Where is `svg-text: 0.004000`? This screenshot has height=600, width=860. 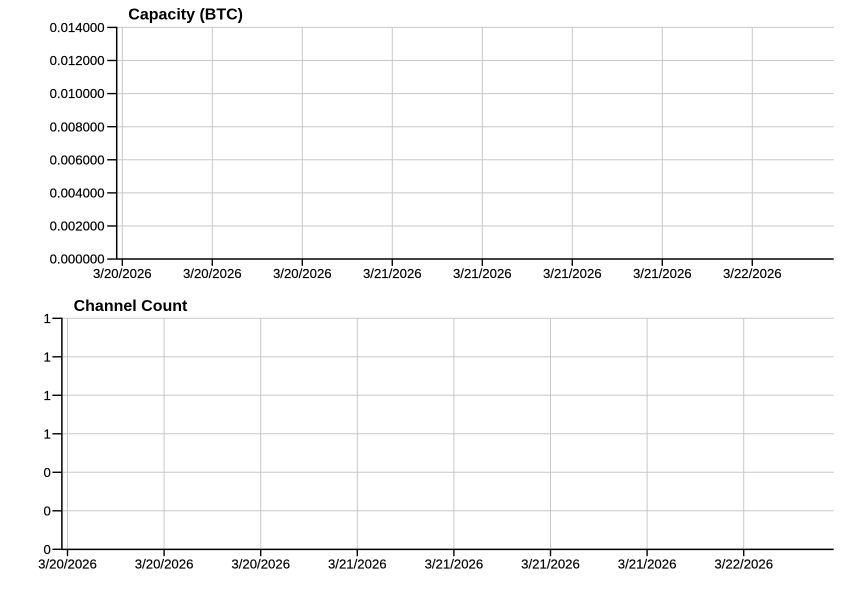 svg-text: 0.004000 is located at coordinates (77, 192).